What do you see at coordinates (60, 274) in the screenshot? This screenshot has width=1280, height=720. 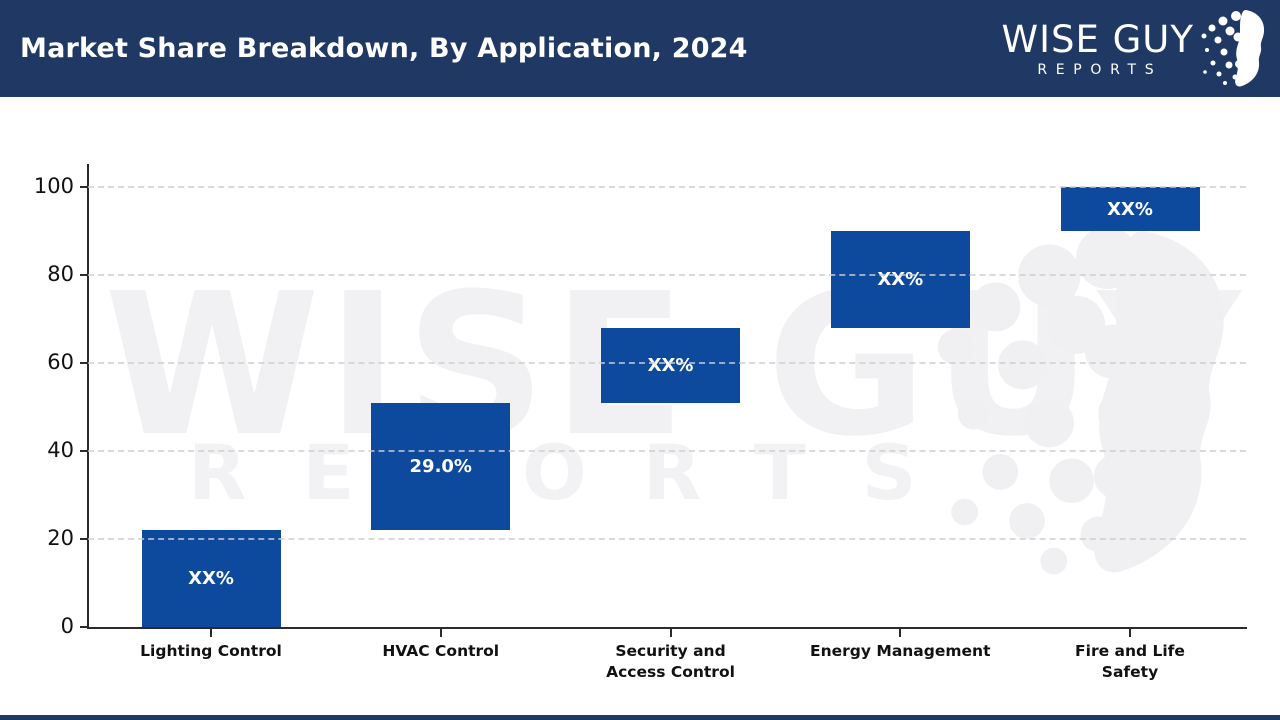 I see `y-tick-label: 80` at bounding box center [60, 274].